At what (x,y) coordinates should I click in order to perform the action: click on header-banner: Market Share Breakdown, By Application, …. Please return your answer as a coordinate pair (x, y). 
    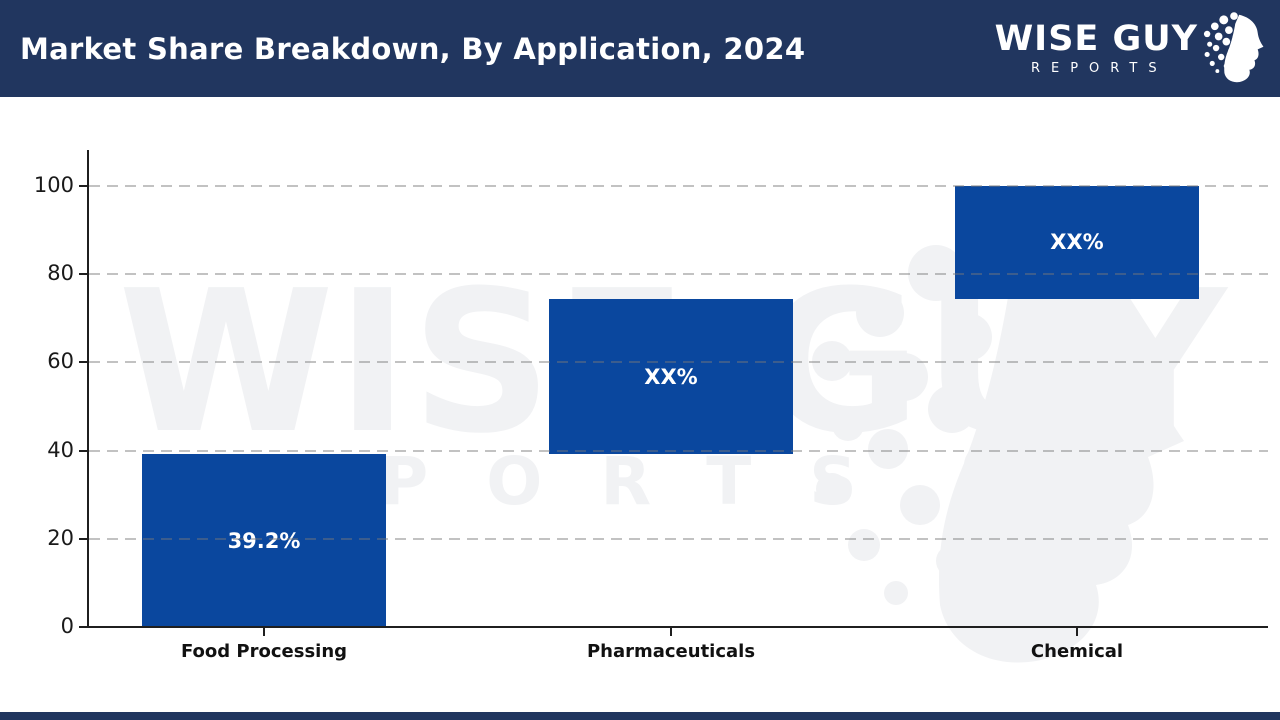
    Looking at the image, I should click on (640, 48).